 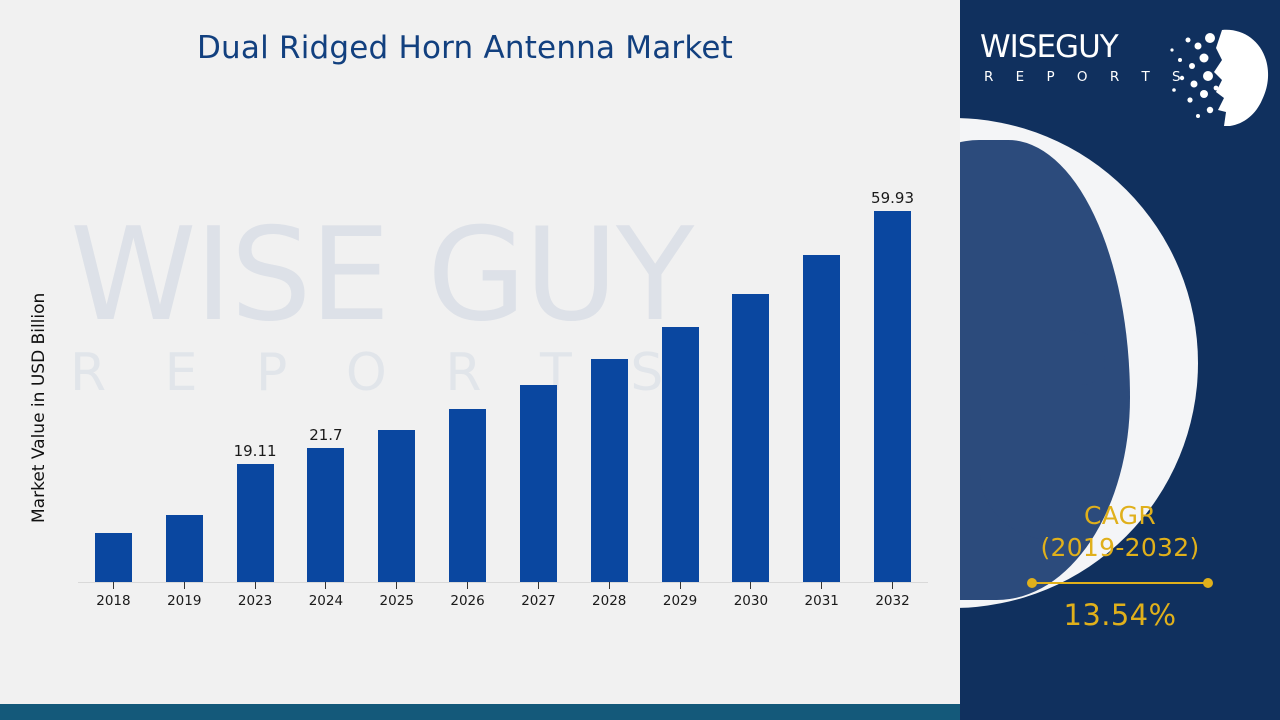 I want to click on x-tick-label: 2025, so click(x=396, y=601).